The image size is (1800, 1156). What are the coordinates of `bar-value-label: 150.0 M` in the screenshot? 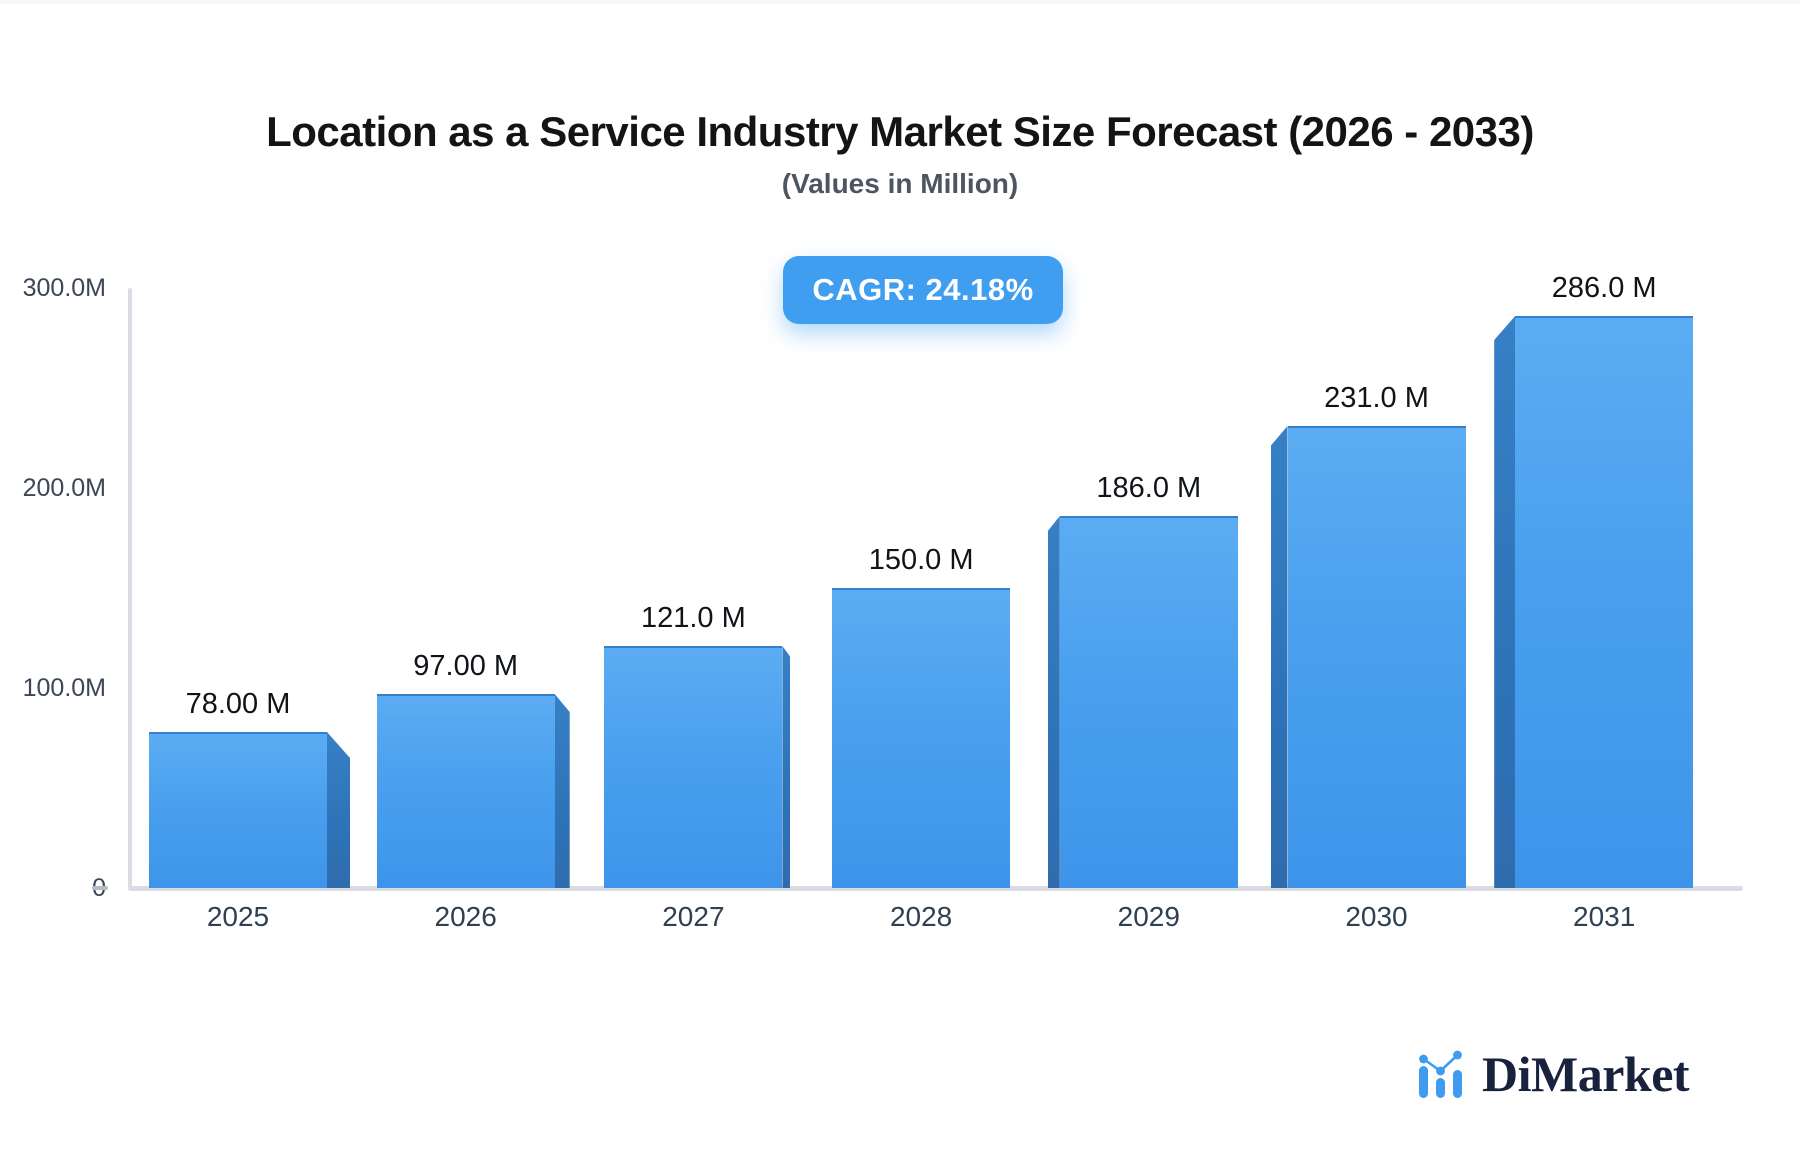 It's located at (921, 560).